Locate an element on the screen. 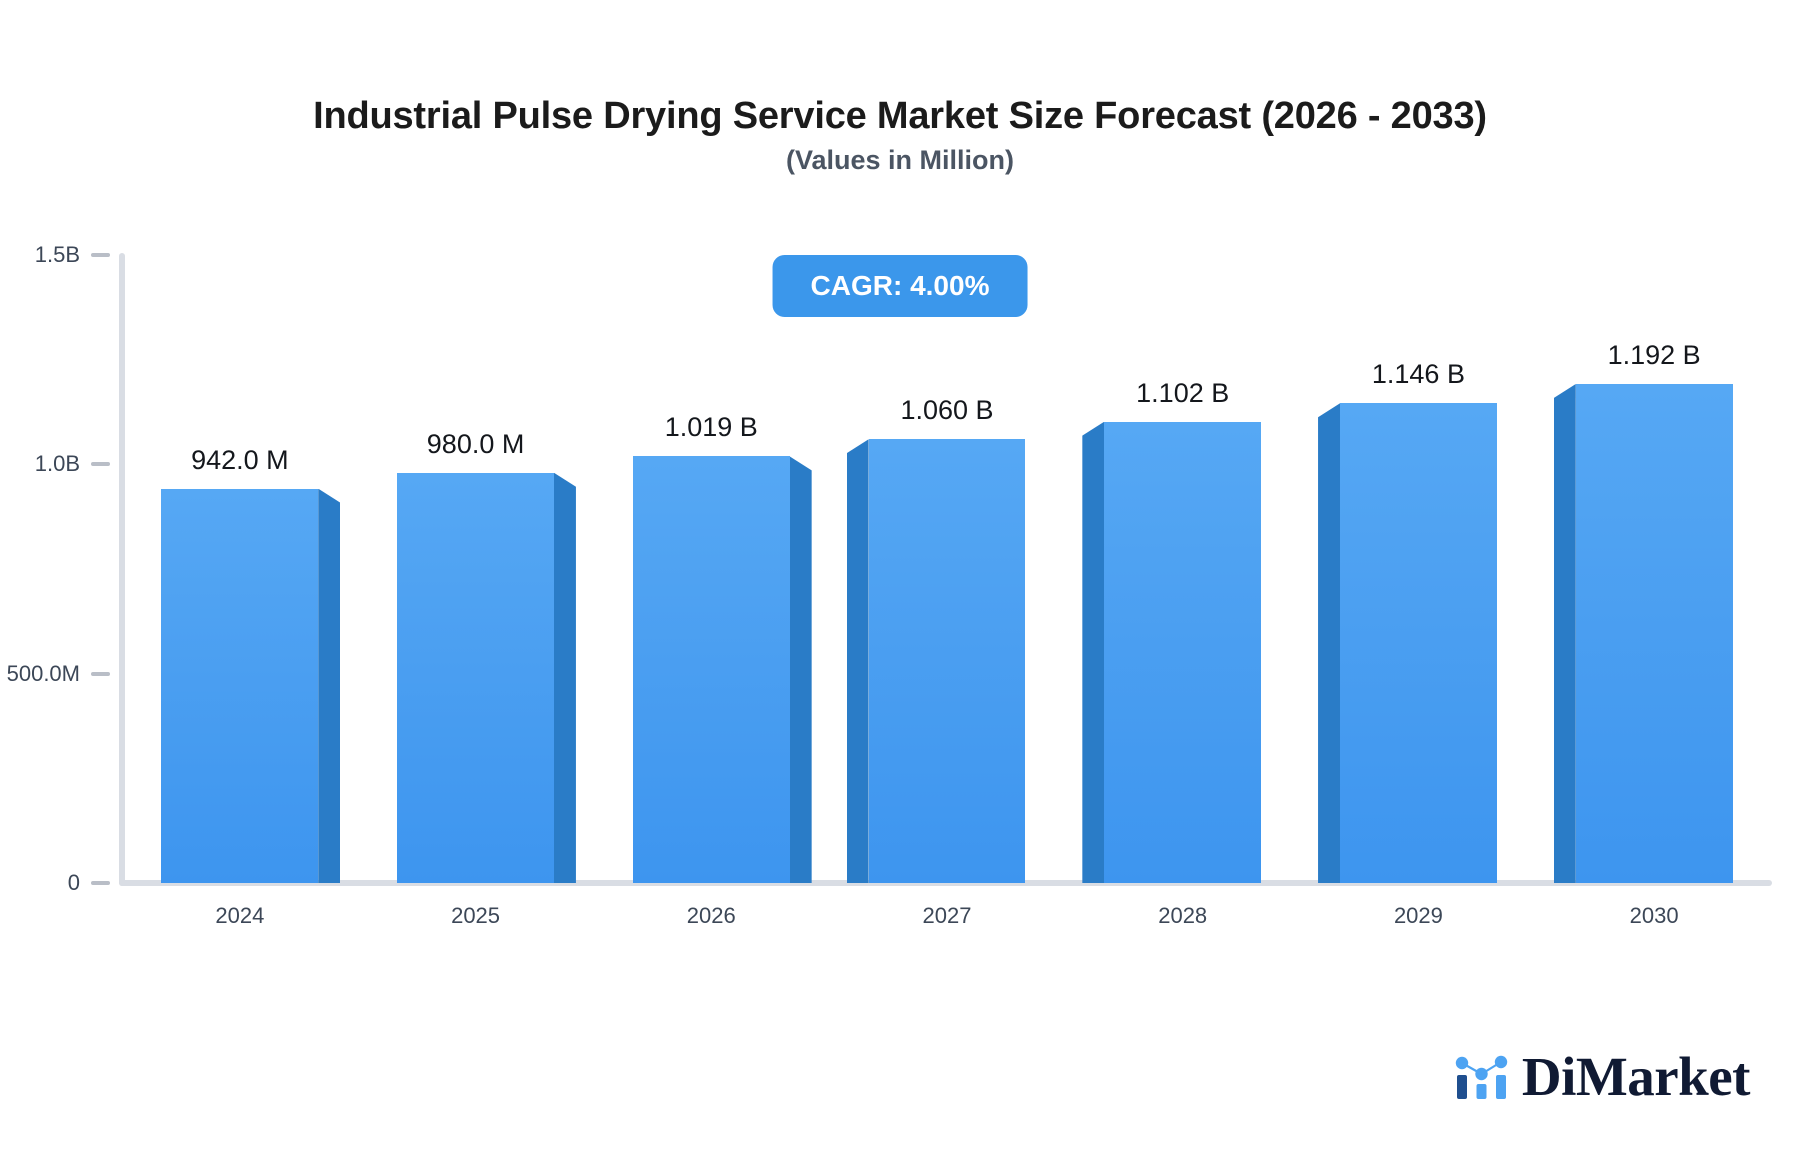  bar: 980.0 M is located at coordinates (486, 656).